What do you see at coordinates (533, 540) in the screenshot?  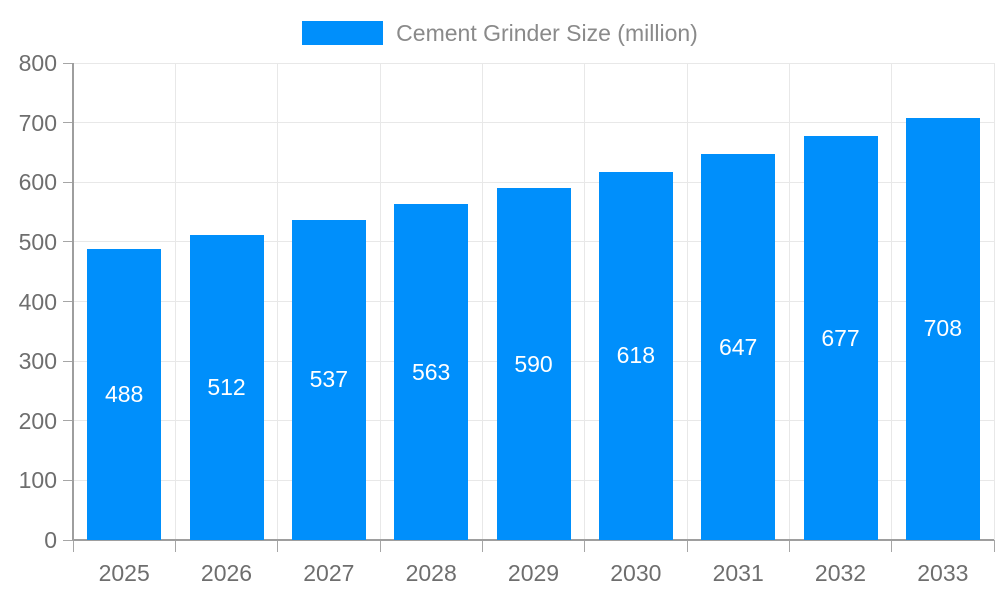 I see `x-axis-line` at bounding box center [533, 540].